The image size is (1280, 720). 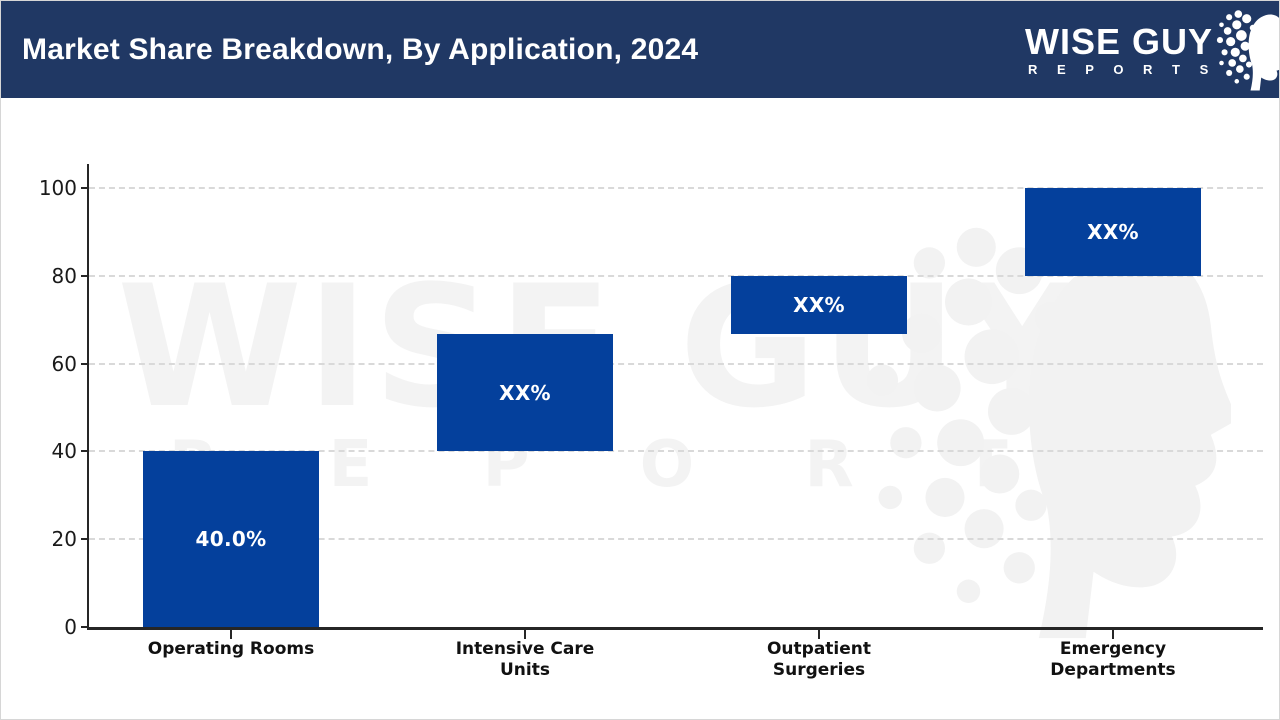 I want to click on x-axis-category-label: Outpatient Surgeries, so click(x=819, y=659).